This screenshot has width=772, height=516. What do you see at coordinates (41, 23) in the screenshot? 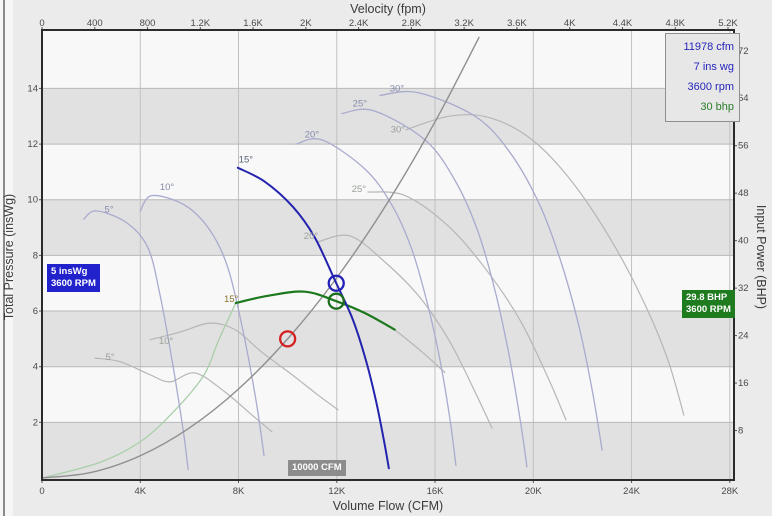
I see `velocity-tick-label: 0` at bounding box center [41, 23].